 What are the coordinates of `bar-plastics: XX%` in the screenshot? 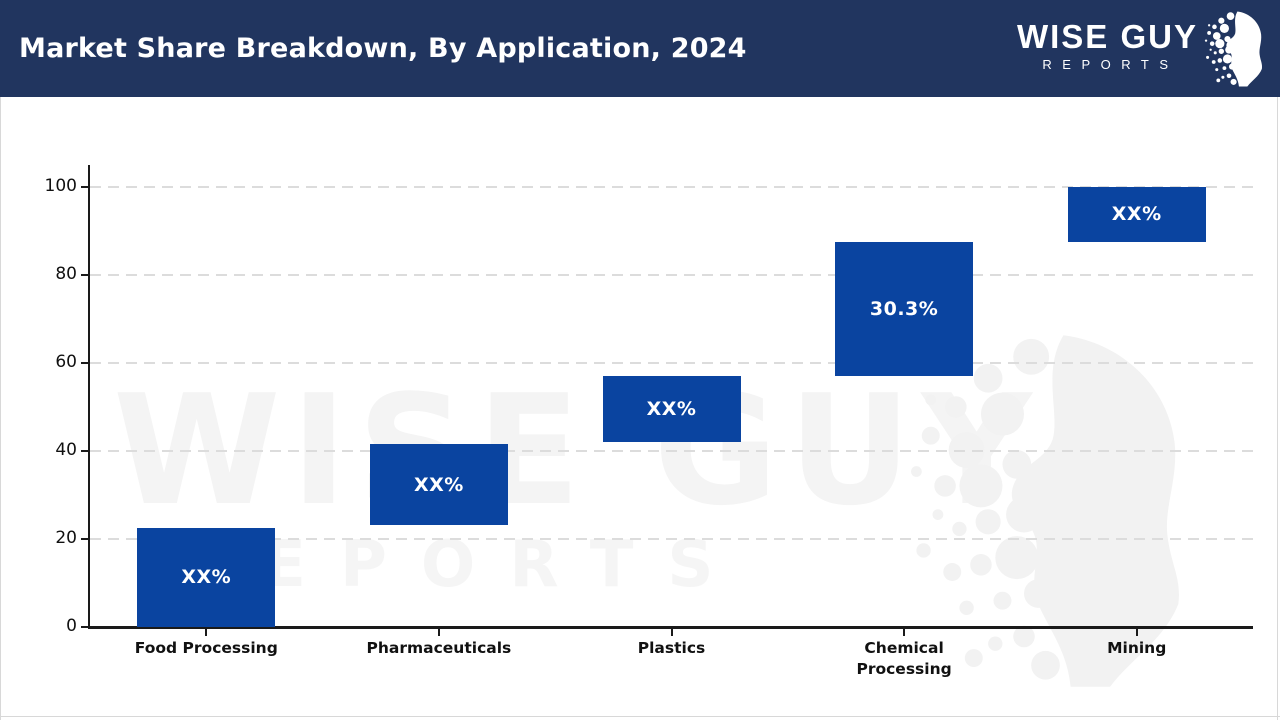 It's located at (671, 408).